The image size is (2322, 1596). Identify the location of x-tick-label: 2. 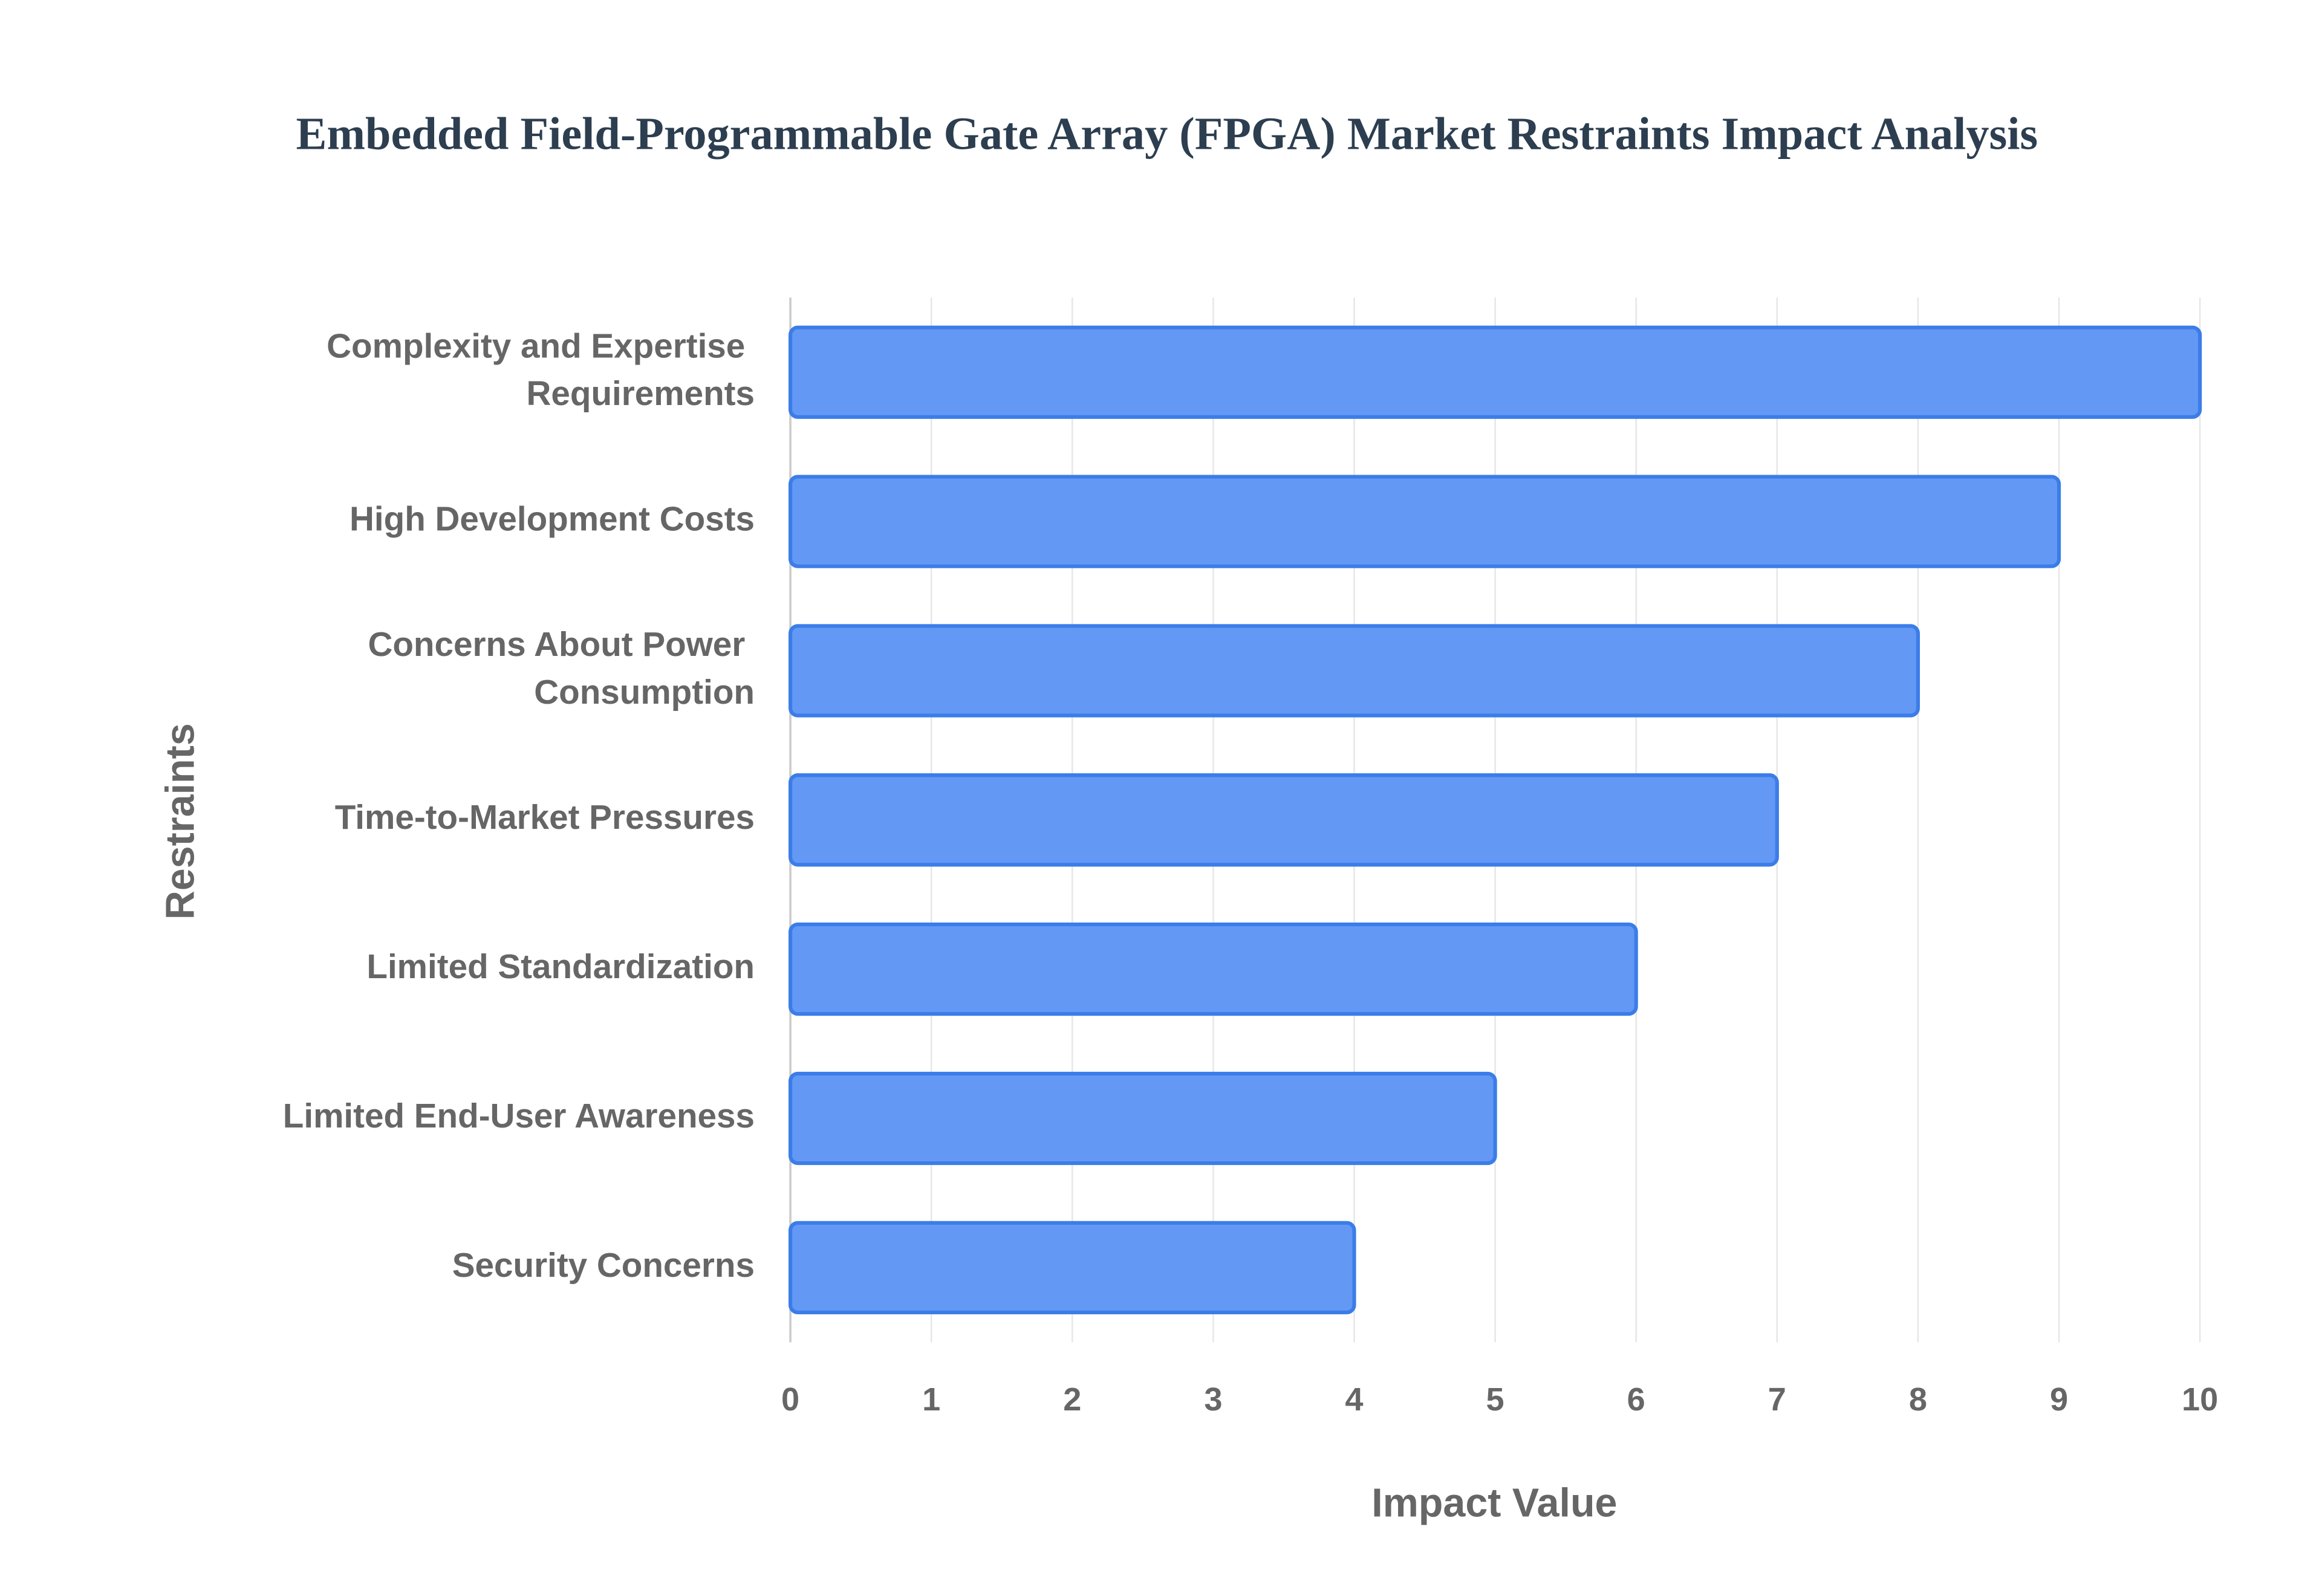
(1072, 1399).